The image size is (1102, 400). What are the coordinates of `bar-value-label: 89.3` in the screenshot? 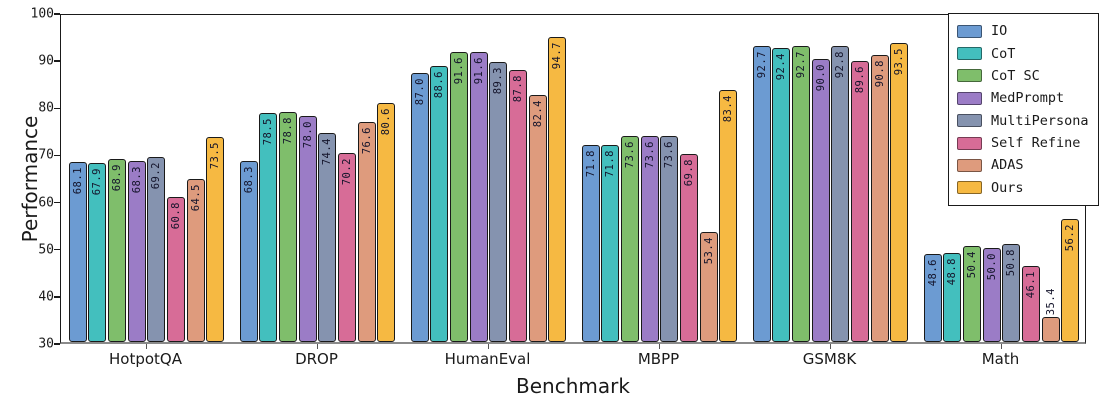 It's located at (498, 81).